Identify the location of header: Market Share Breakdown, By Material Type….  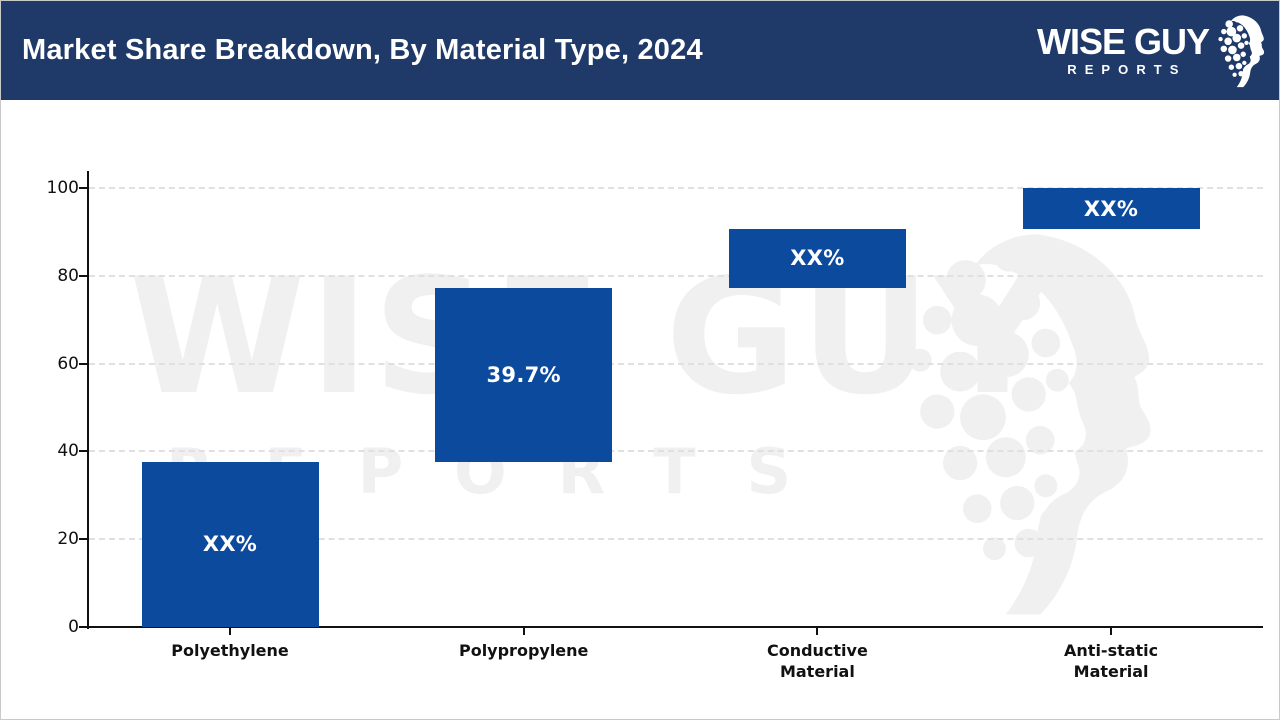
(640, 50).